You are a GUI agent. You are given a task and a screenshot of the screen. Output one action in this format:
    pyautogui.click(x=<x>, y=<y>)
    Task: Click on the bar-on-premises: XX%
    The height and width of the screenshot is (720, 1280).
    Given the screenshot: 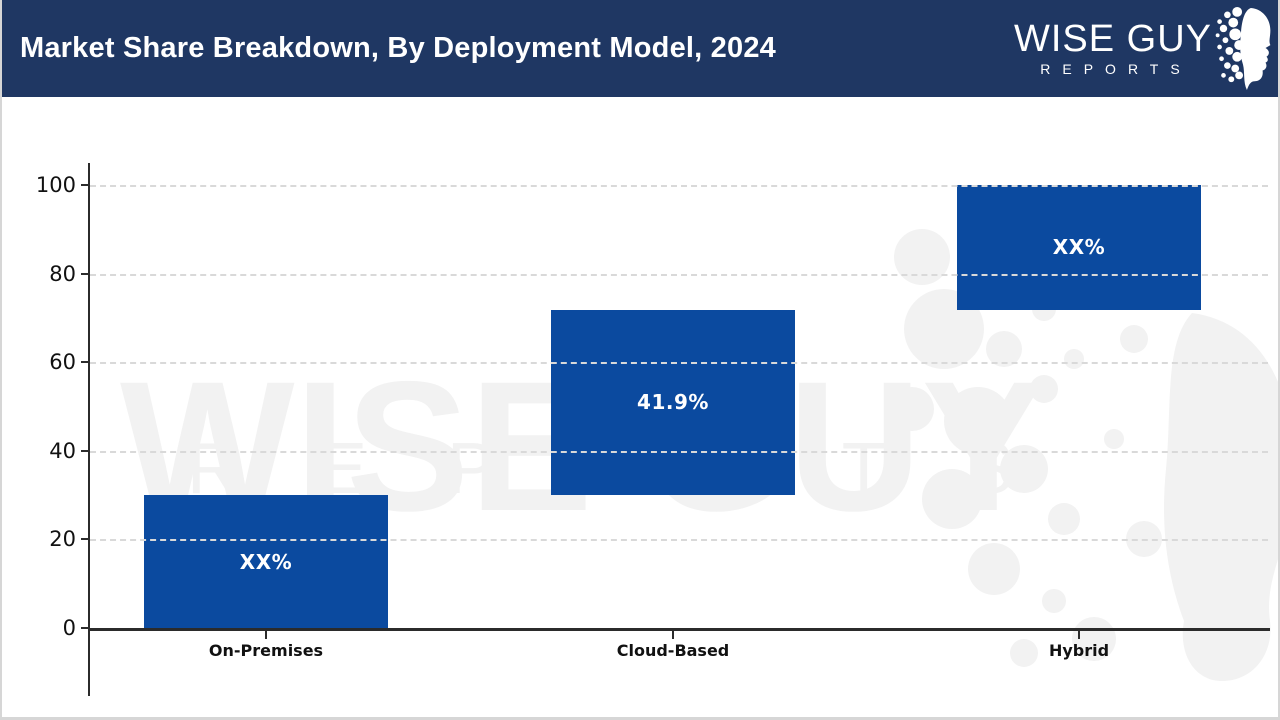 What is the action you would take?
    pyautogui.click(x=266, y=561)
    